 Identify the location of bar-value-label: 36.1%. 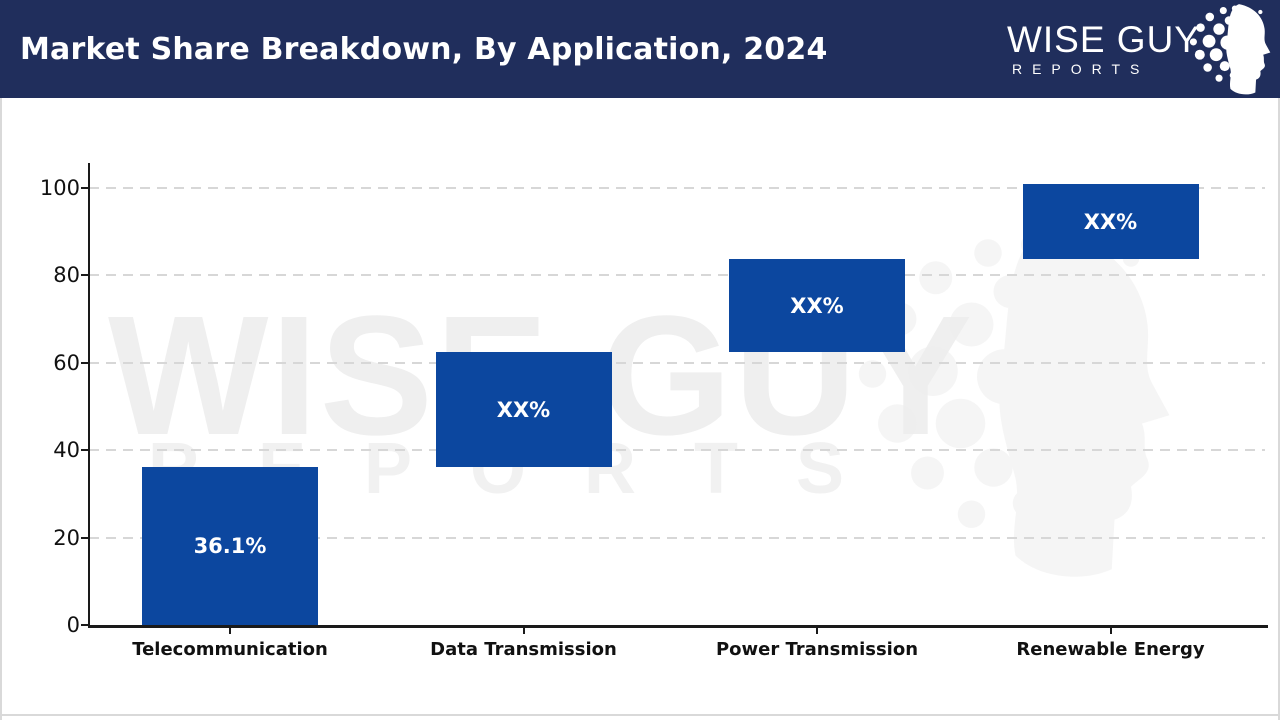
(230, 546).